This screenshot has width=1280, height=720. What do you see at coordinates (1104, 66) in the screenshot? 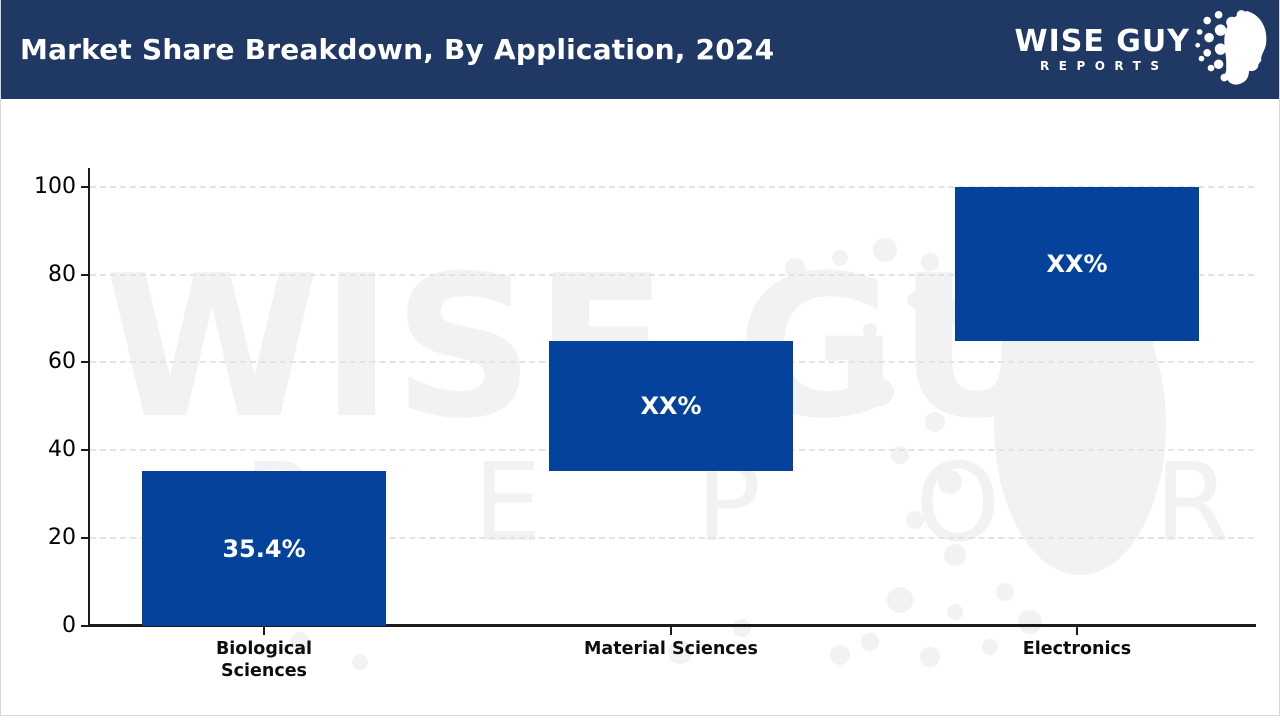
I see `logo-subtitle: REPORTS` at bounding box center [1104, 66].